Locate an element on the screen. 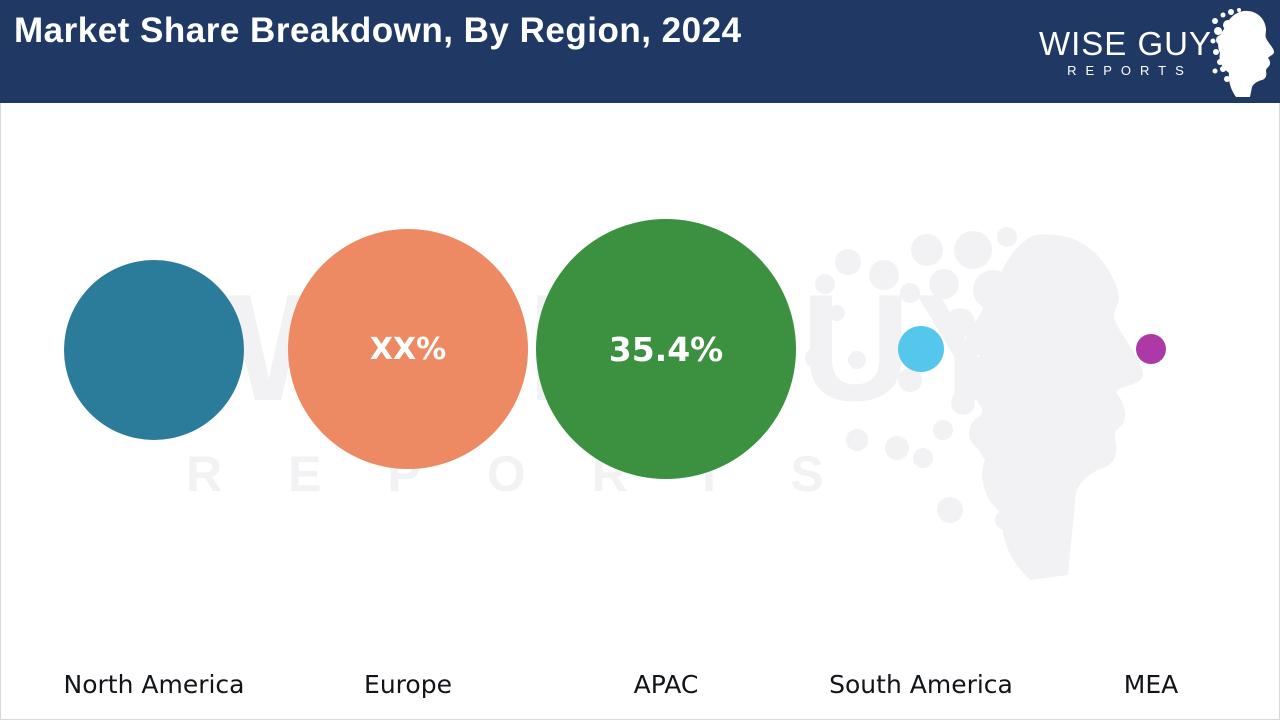 The image size is (1280, 720). bubble-north-america is located at coordinates (154, 350).